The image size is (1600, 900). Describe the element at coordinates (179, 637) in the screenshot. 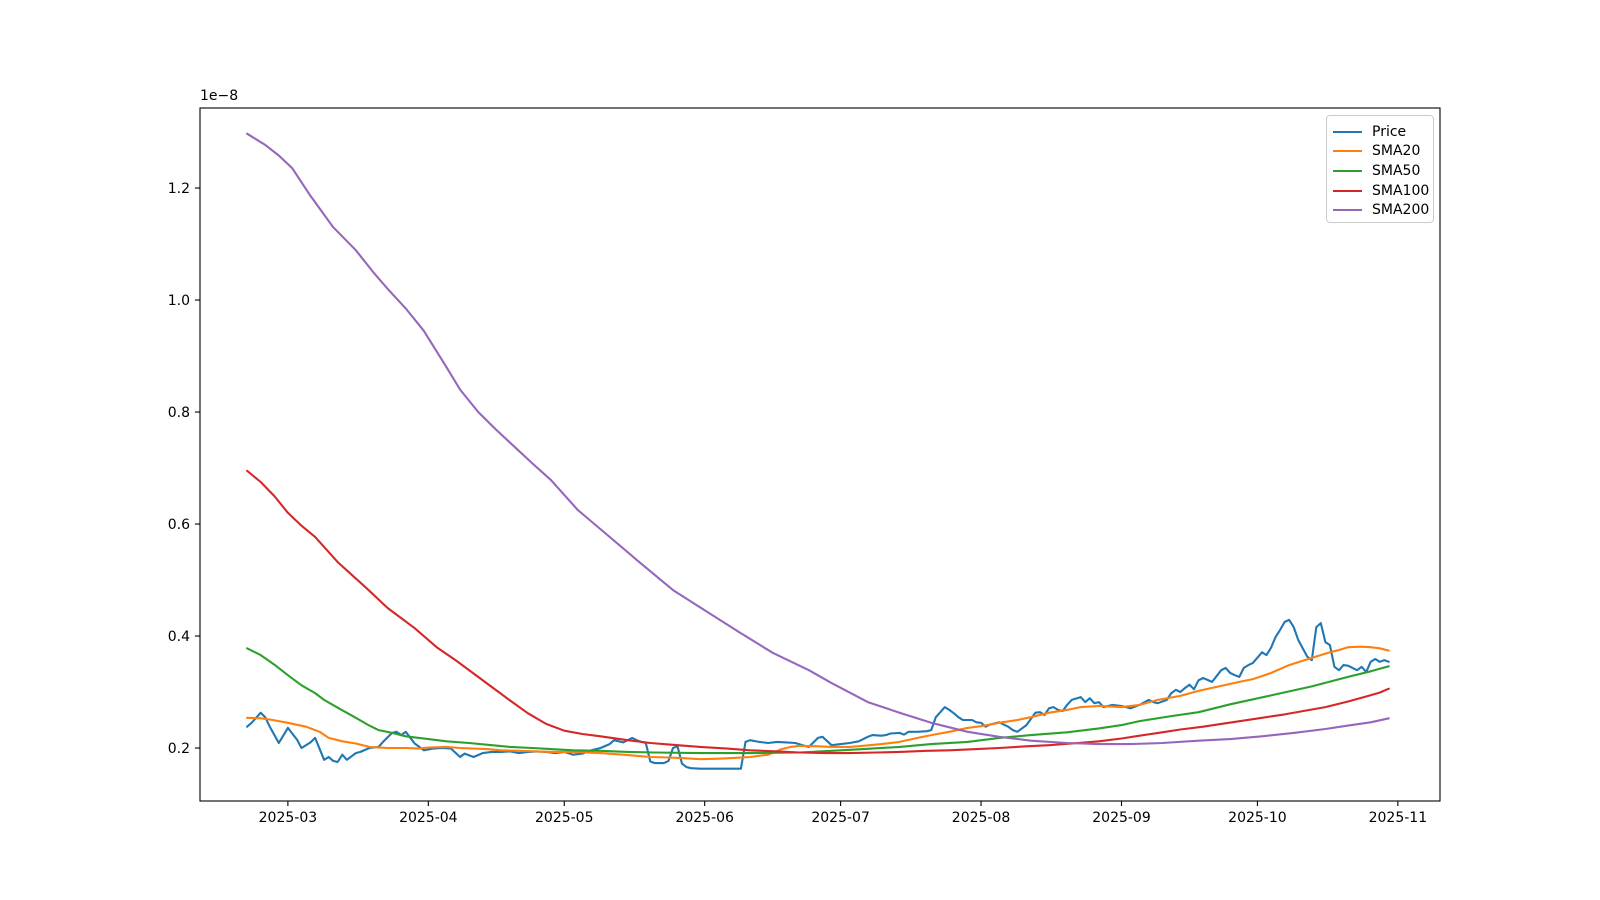

I see `y-tick-label: 0.4` at that location.